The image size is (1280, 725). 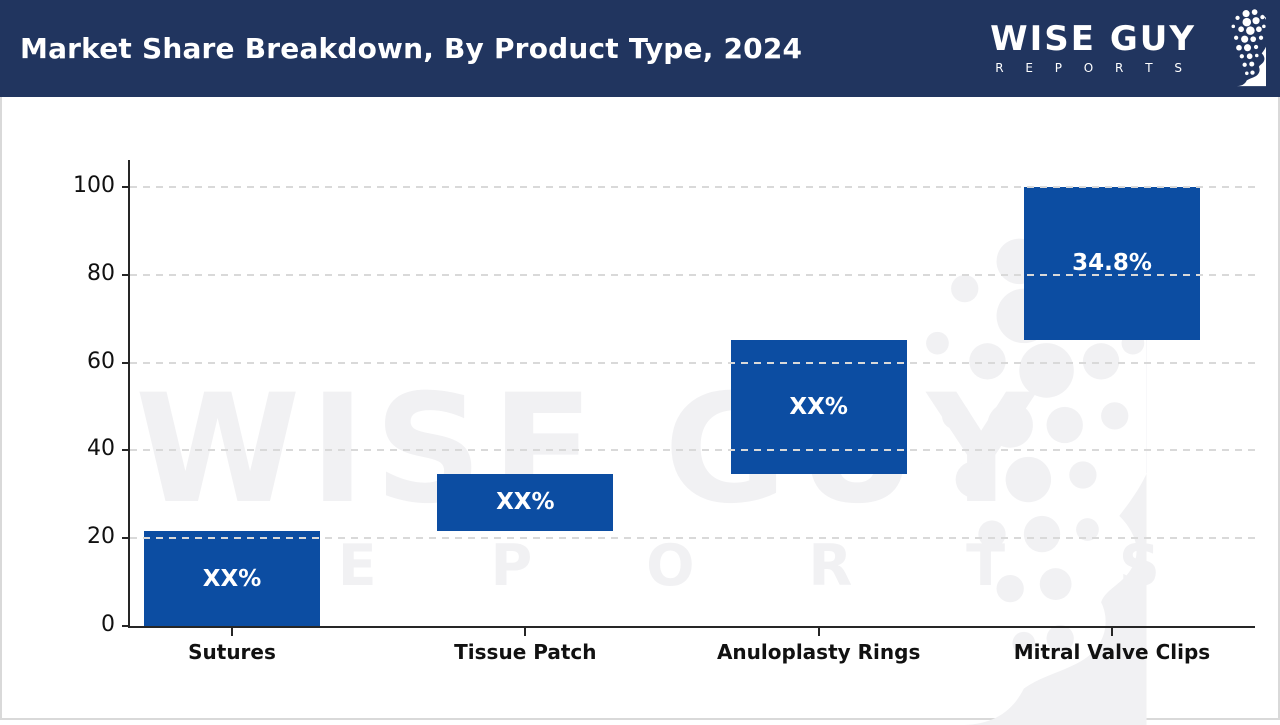 I want to click on brand-name: WISE GUY, so click(x=1093, y=39).